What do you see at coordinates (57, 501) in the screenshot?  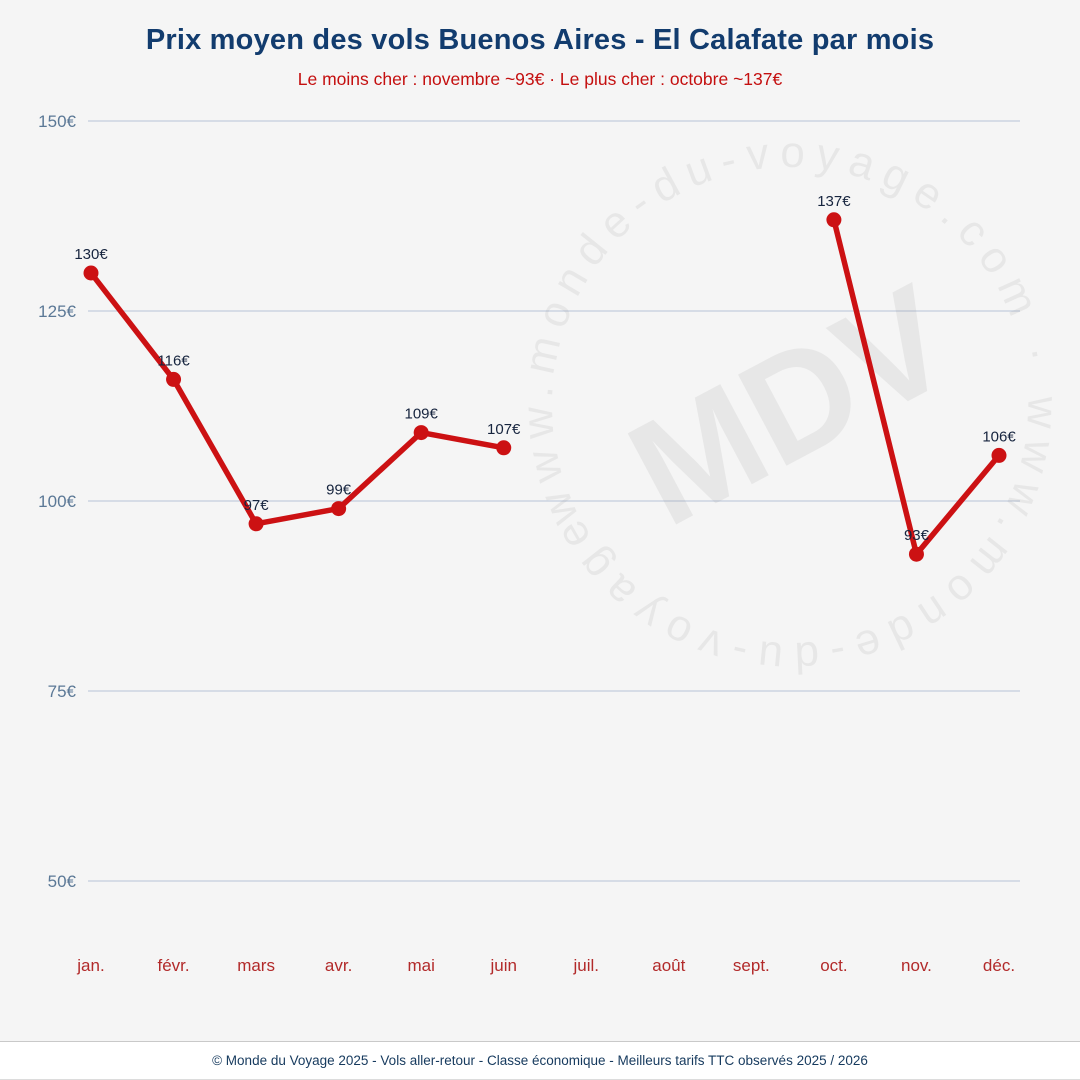 I see `y-tick-label: 100€` at bounding box center [57, 501].